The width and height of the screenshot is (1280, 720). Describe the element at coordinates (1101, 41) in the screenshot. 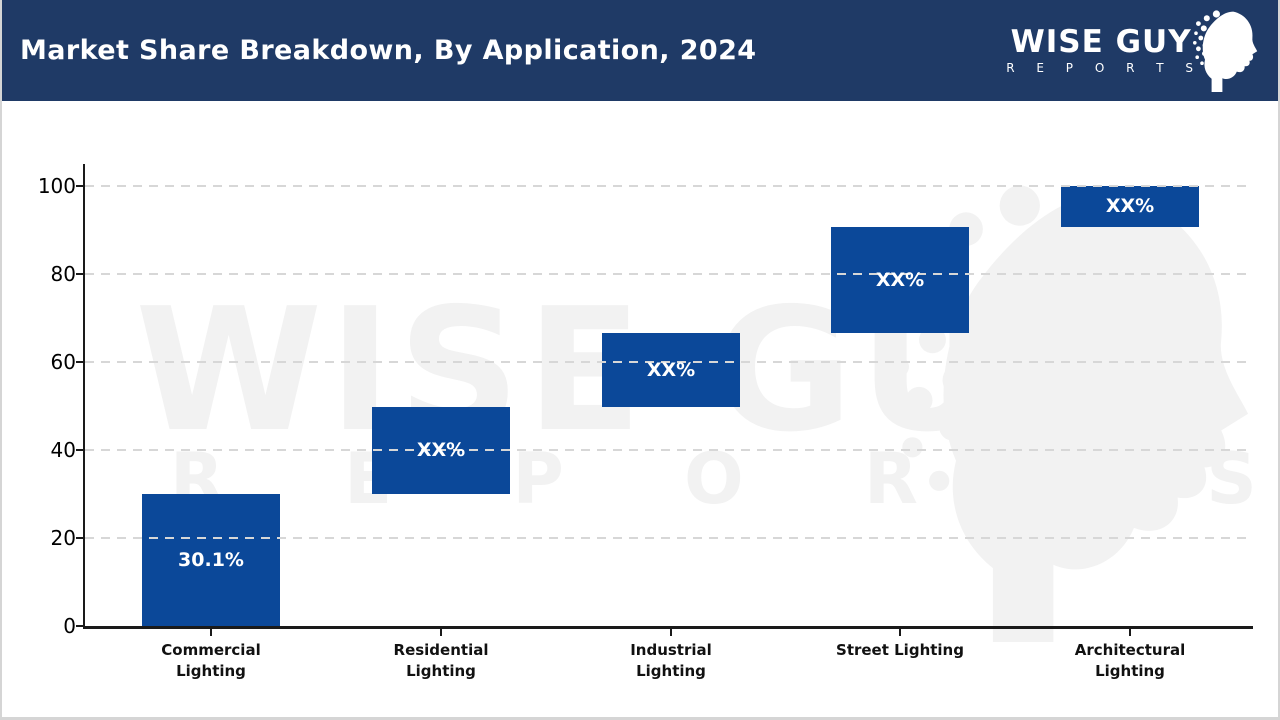

I see `logo-wordmark-line1: WISE GUY` at that location.